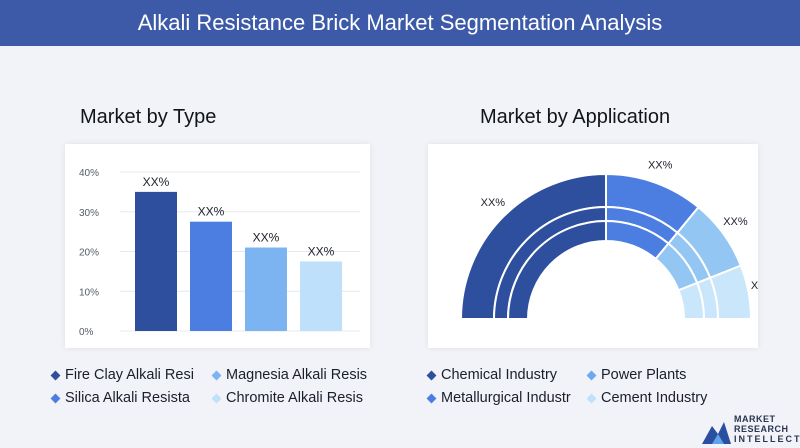 The height and width of the screenshot is (448, 800). I want to click on legend-item-app-0: Chemical Industry, so click(492, 375).